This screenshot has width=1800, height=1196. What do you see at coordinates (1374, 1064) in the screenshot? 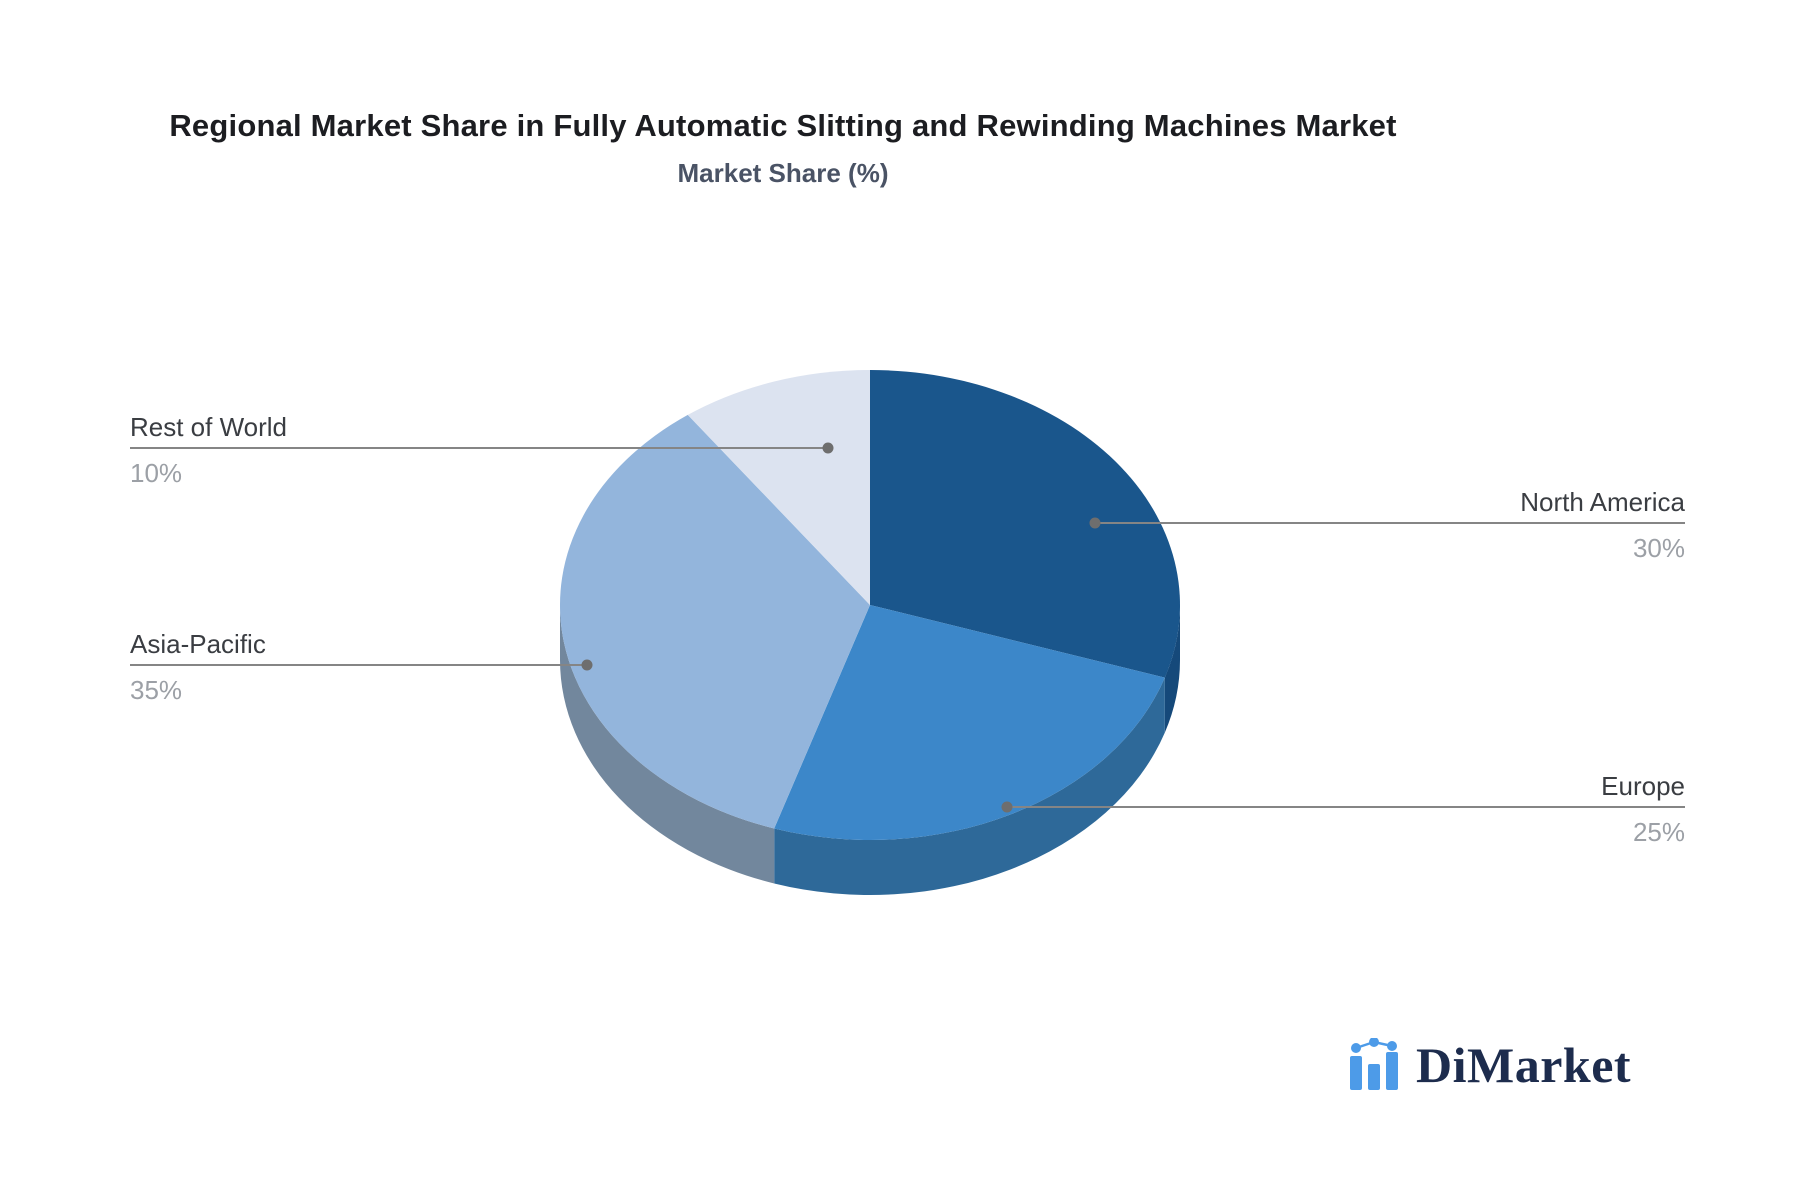
I see `bar-line-chart-icon` at bounding box center [1374, 1064].